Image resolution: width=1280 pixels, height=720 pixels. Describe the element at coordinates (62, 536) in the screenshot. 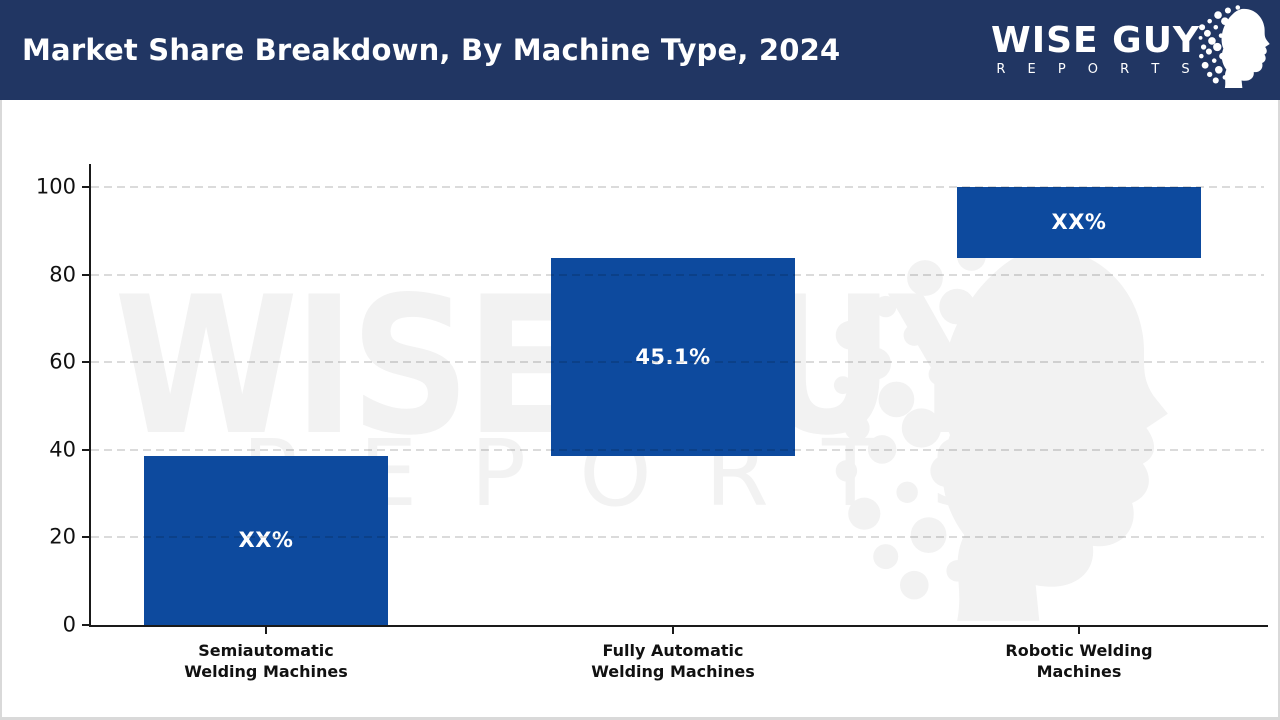

I see `y-tick-label: 20` at that location.